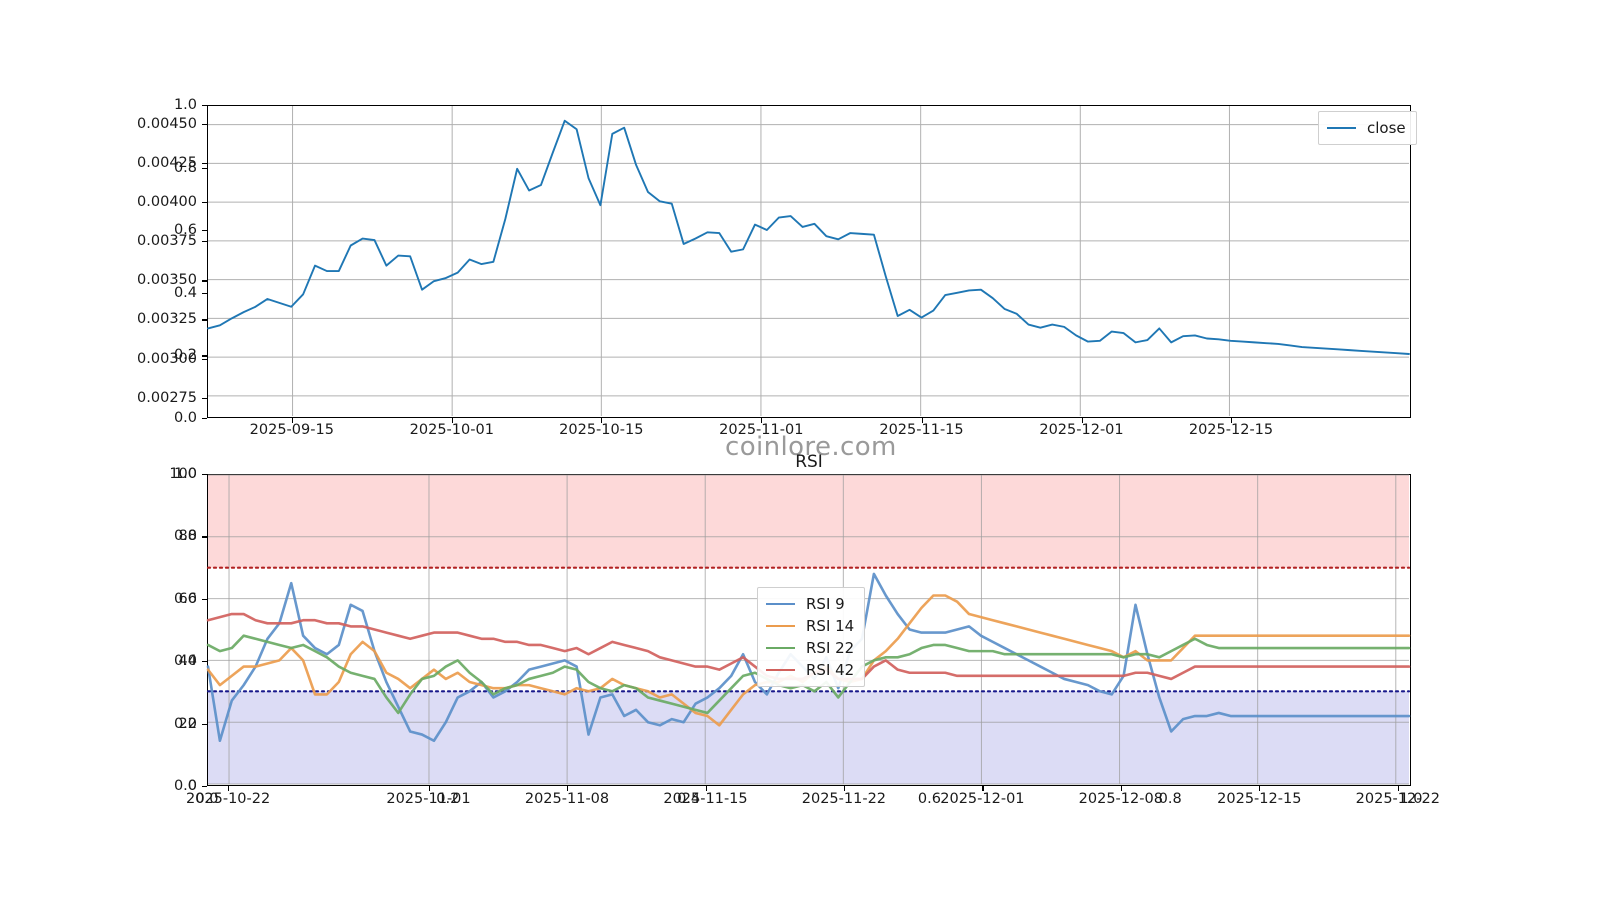 This screenshot has height=900, width=1600. I want to click on rsi-legend-item: RSI 22, so click(810, 648).